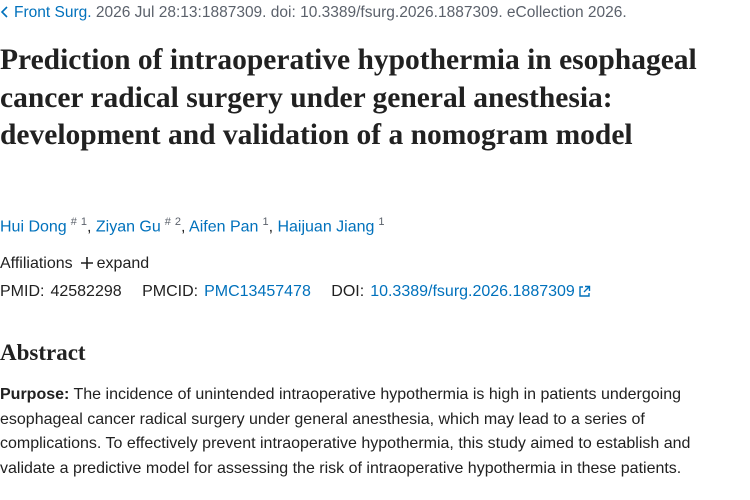  I want to click on author-link: Ziyan Gu, so click(128, 227).